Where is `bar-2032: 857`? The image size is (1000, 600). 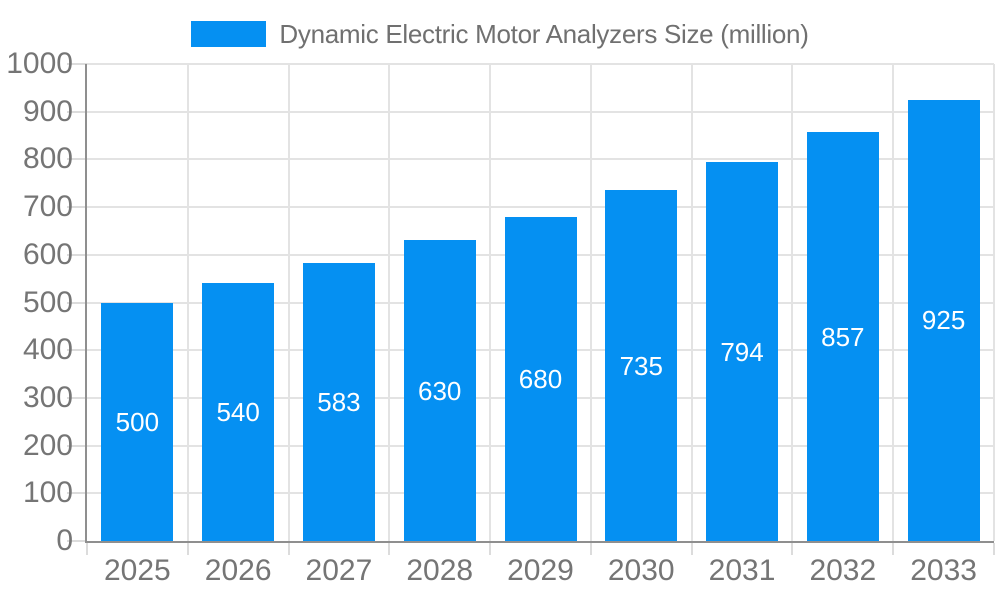
bar-2032: 857 is located at coordinates (842, 336).